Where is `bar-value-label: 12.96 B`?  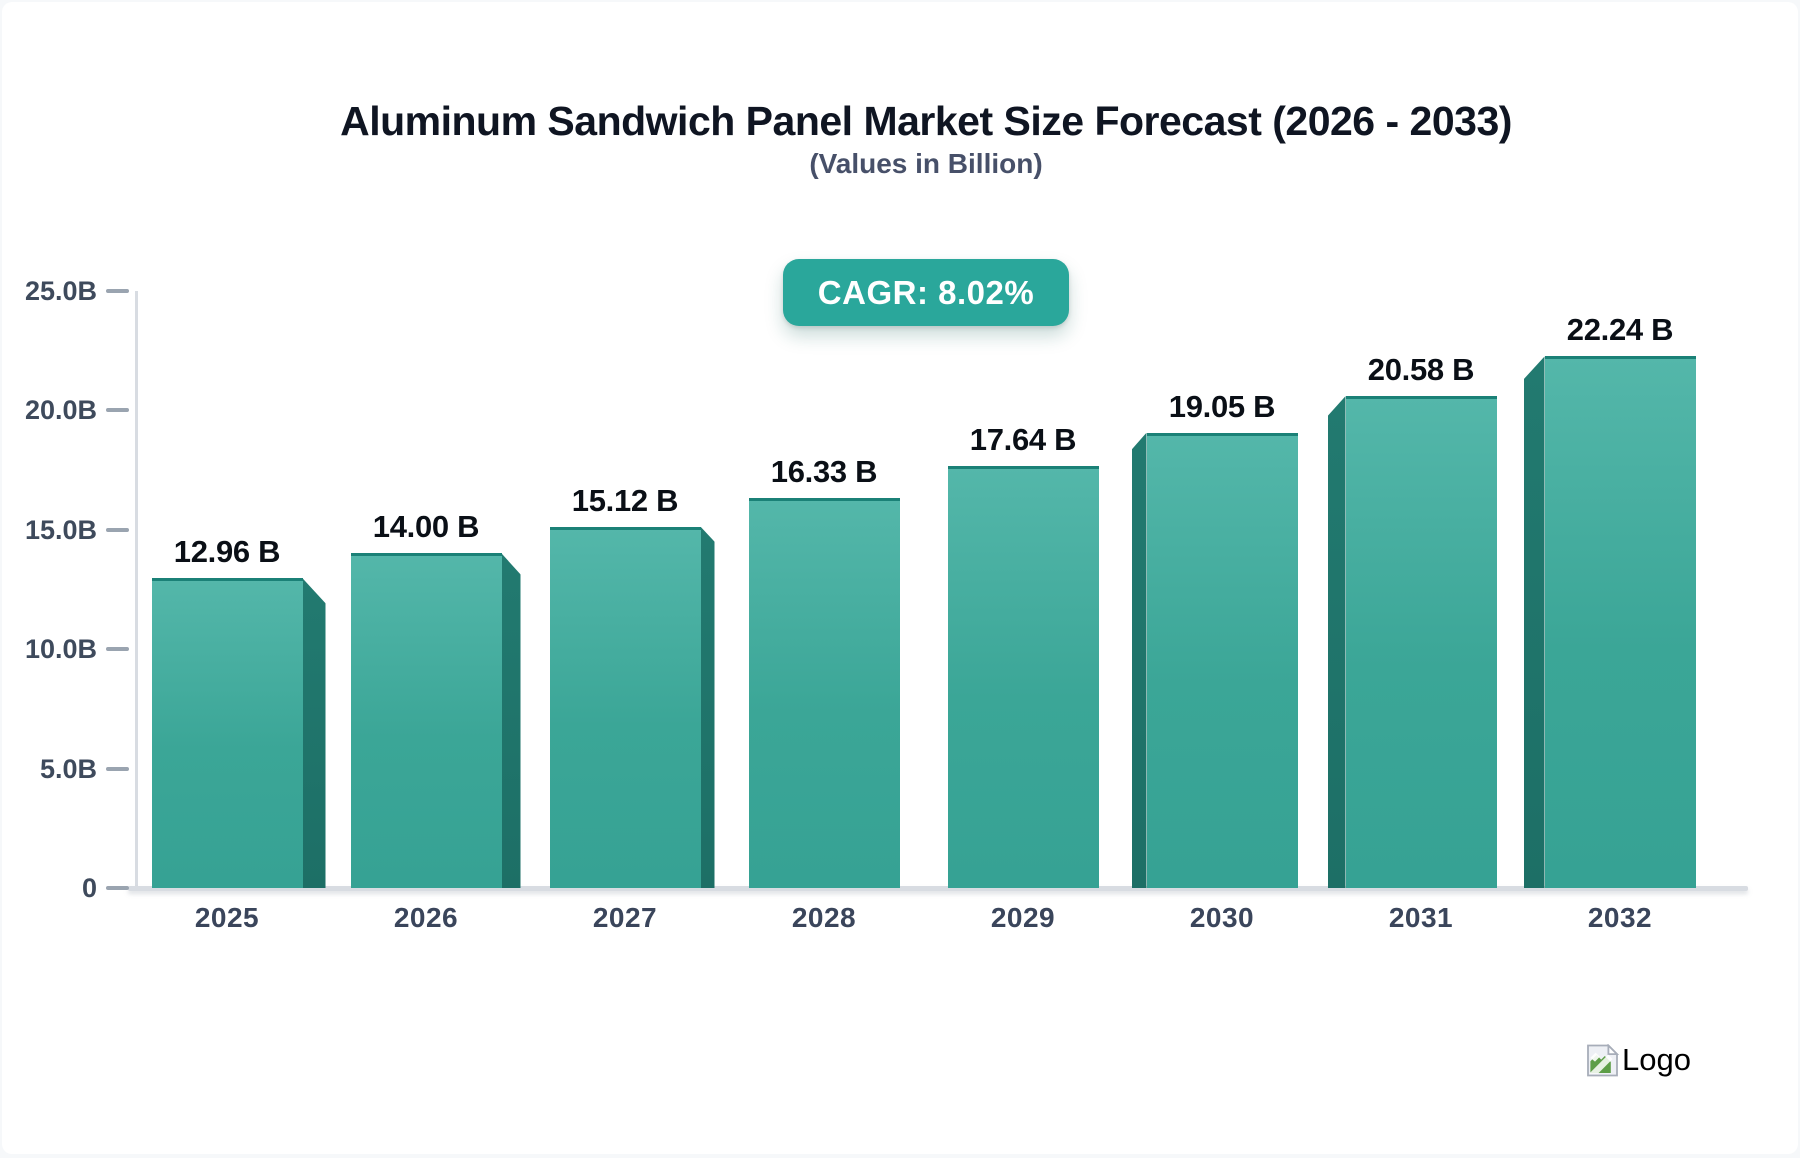 bar-value-label: 12.96 B is located at coordinates (227, 552).